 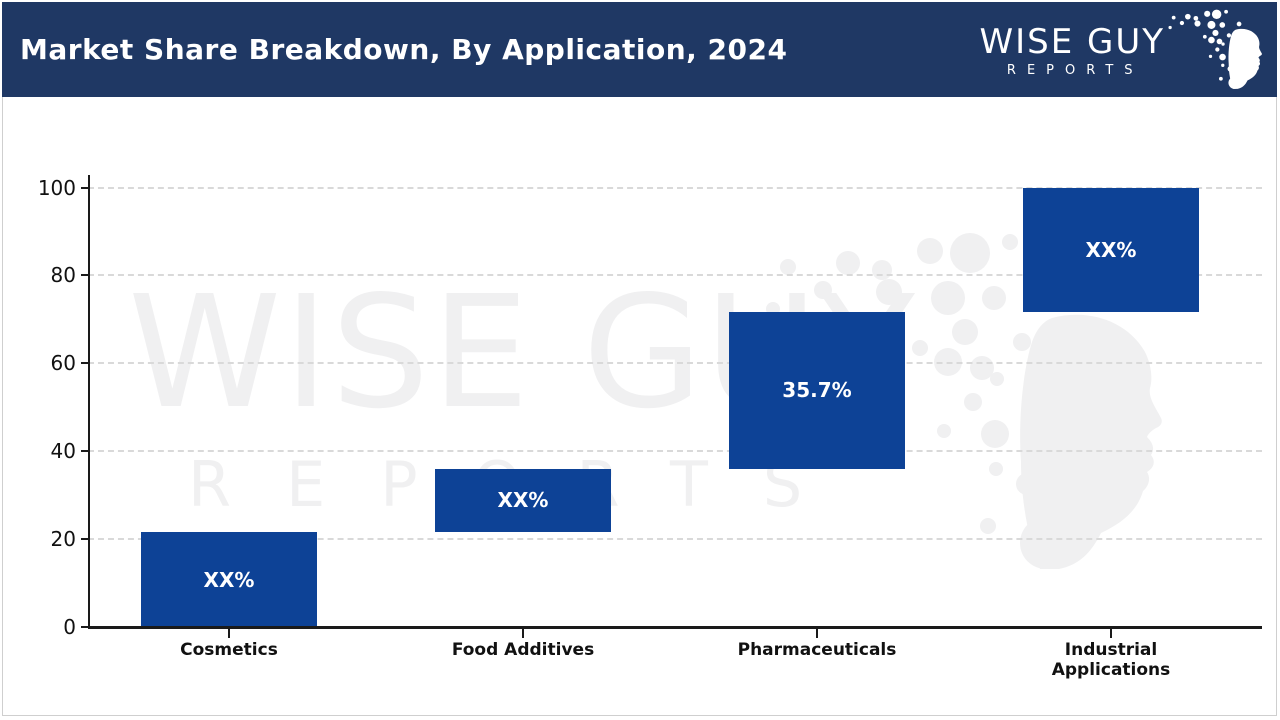 What do you see at coordinates (56, 187) in the screenshot?
I see `y-tick-label-100: 100` at bounding box center [56, 187].